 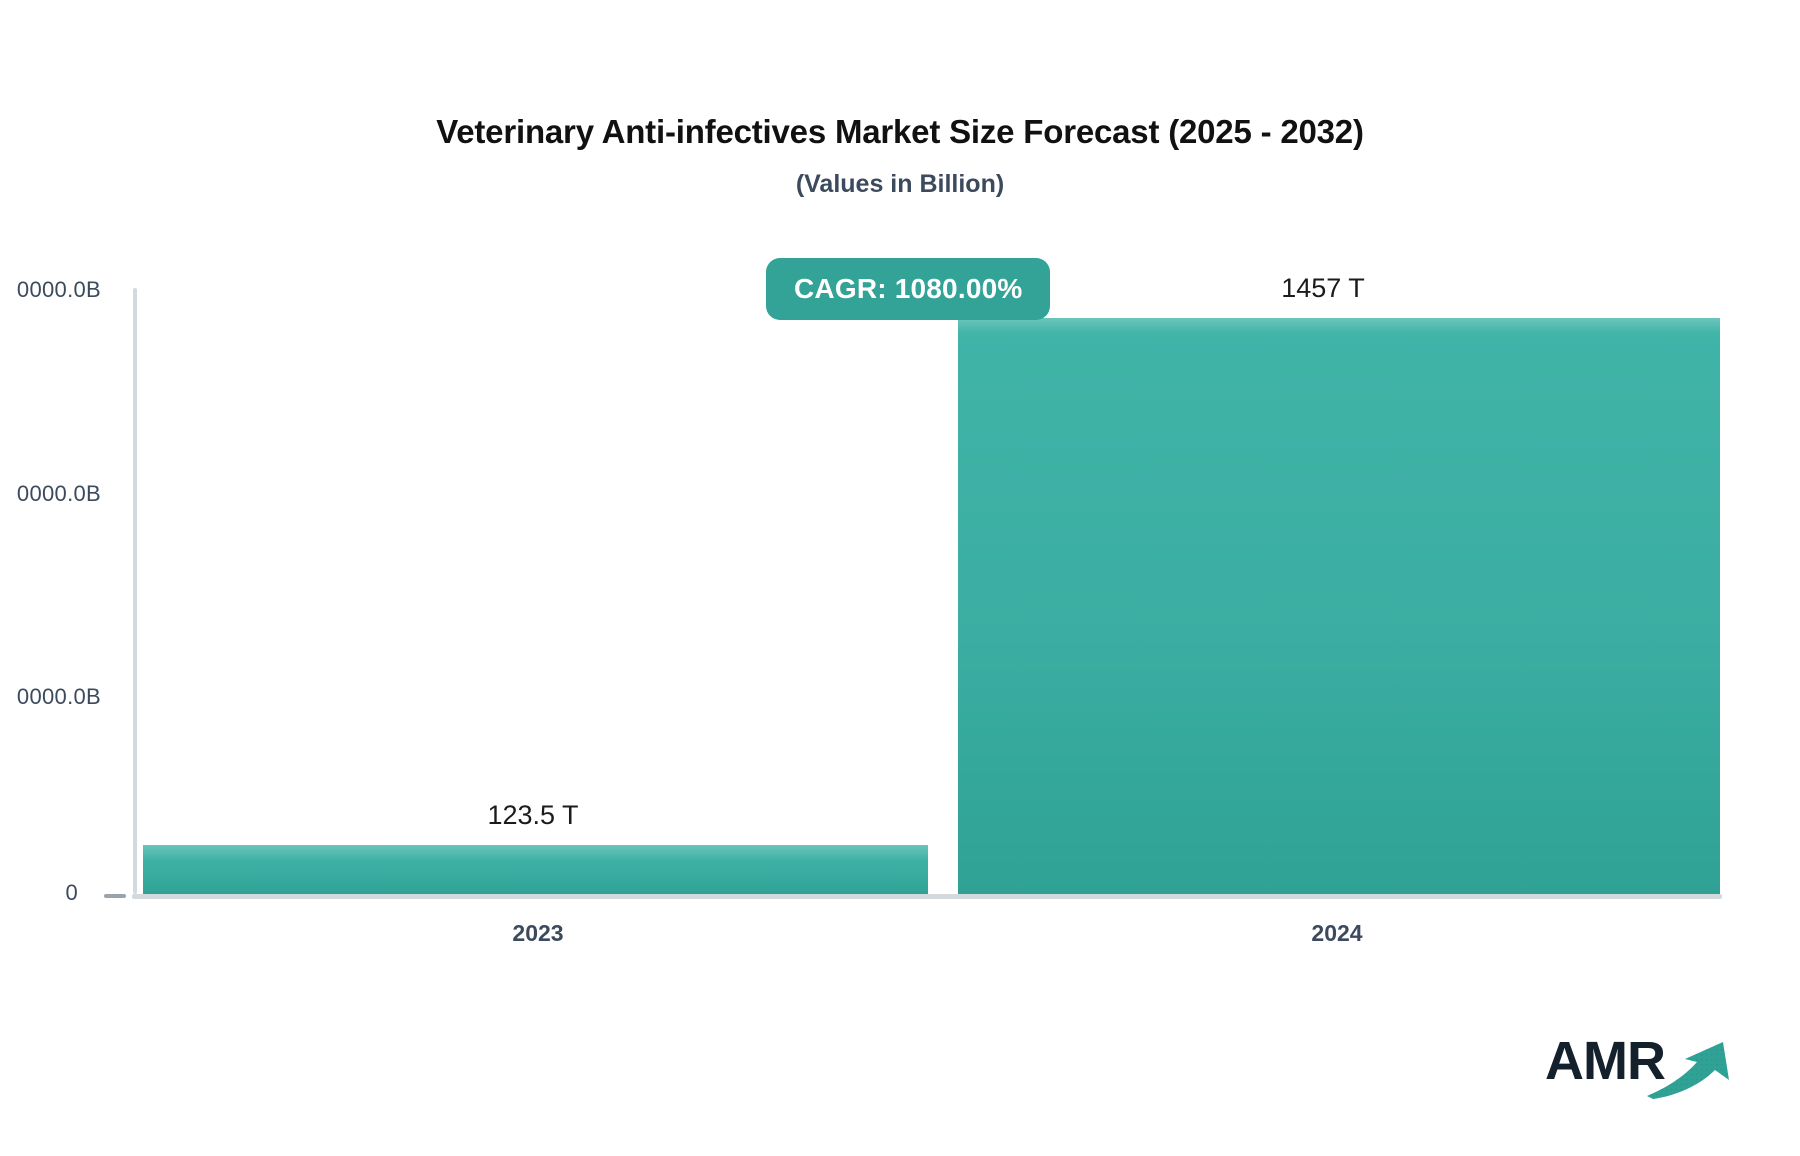 I want to click on y-axis-tick-label-2: 0000.0B, so click(x=58, y=493).